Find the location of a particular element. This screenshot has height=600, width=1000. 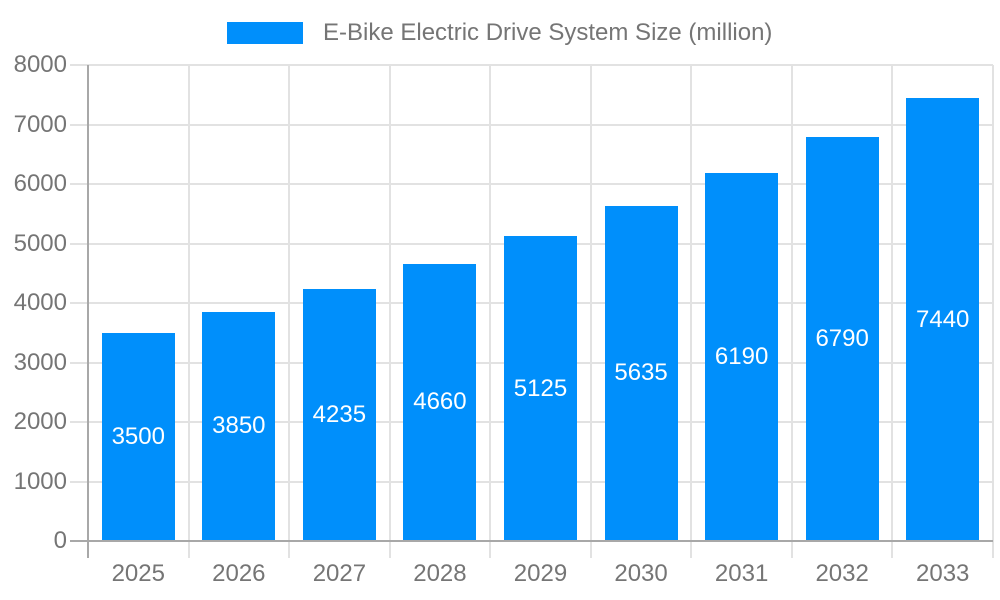

bar-value-label: 7440 is located at coordinates (943, 319).